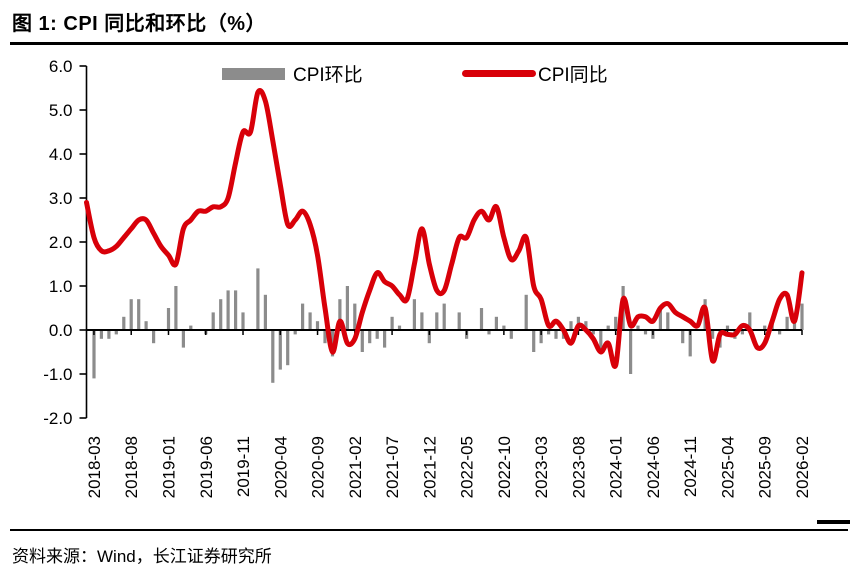 The image size is (852, 579). What do you see at coordinates (318, 467) in the screenshot?
I see `x-axis-label: 2020-09` at bounding box center [318, 467].